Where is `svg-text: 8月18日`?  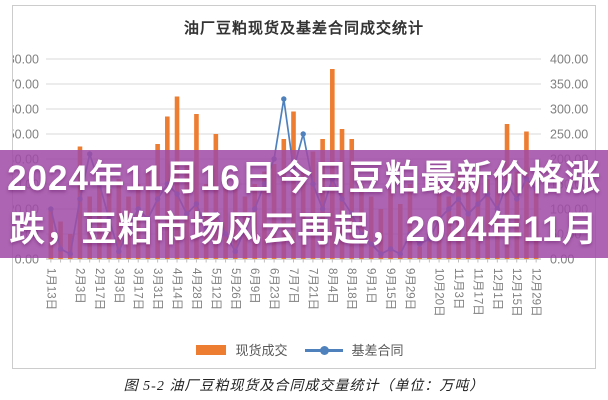
svg-text: 8月18日 is located at coordinates (351, 289).